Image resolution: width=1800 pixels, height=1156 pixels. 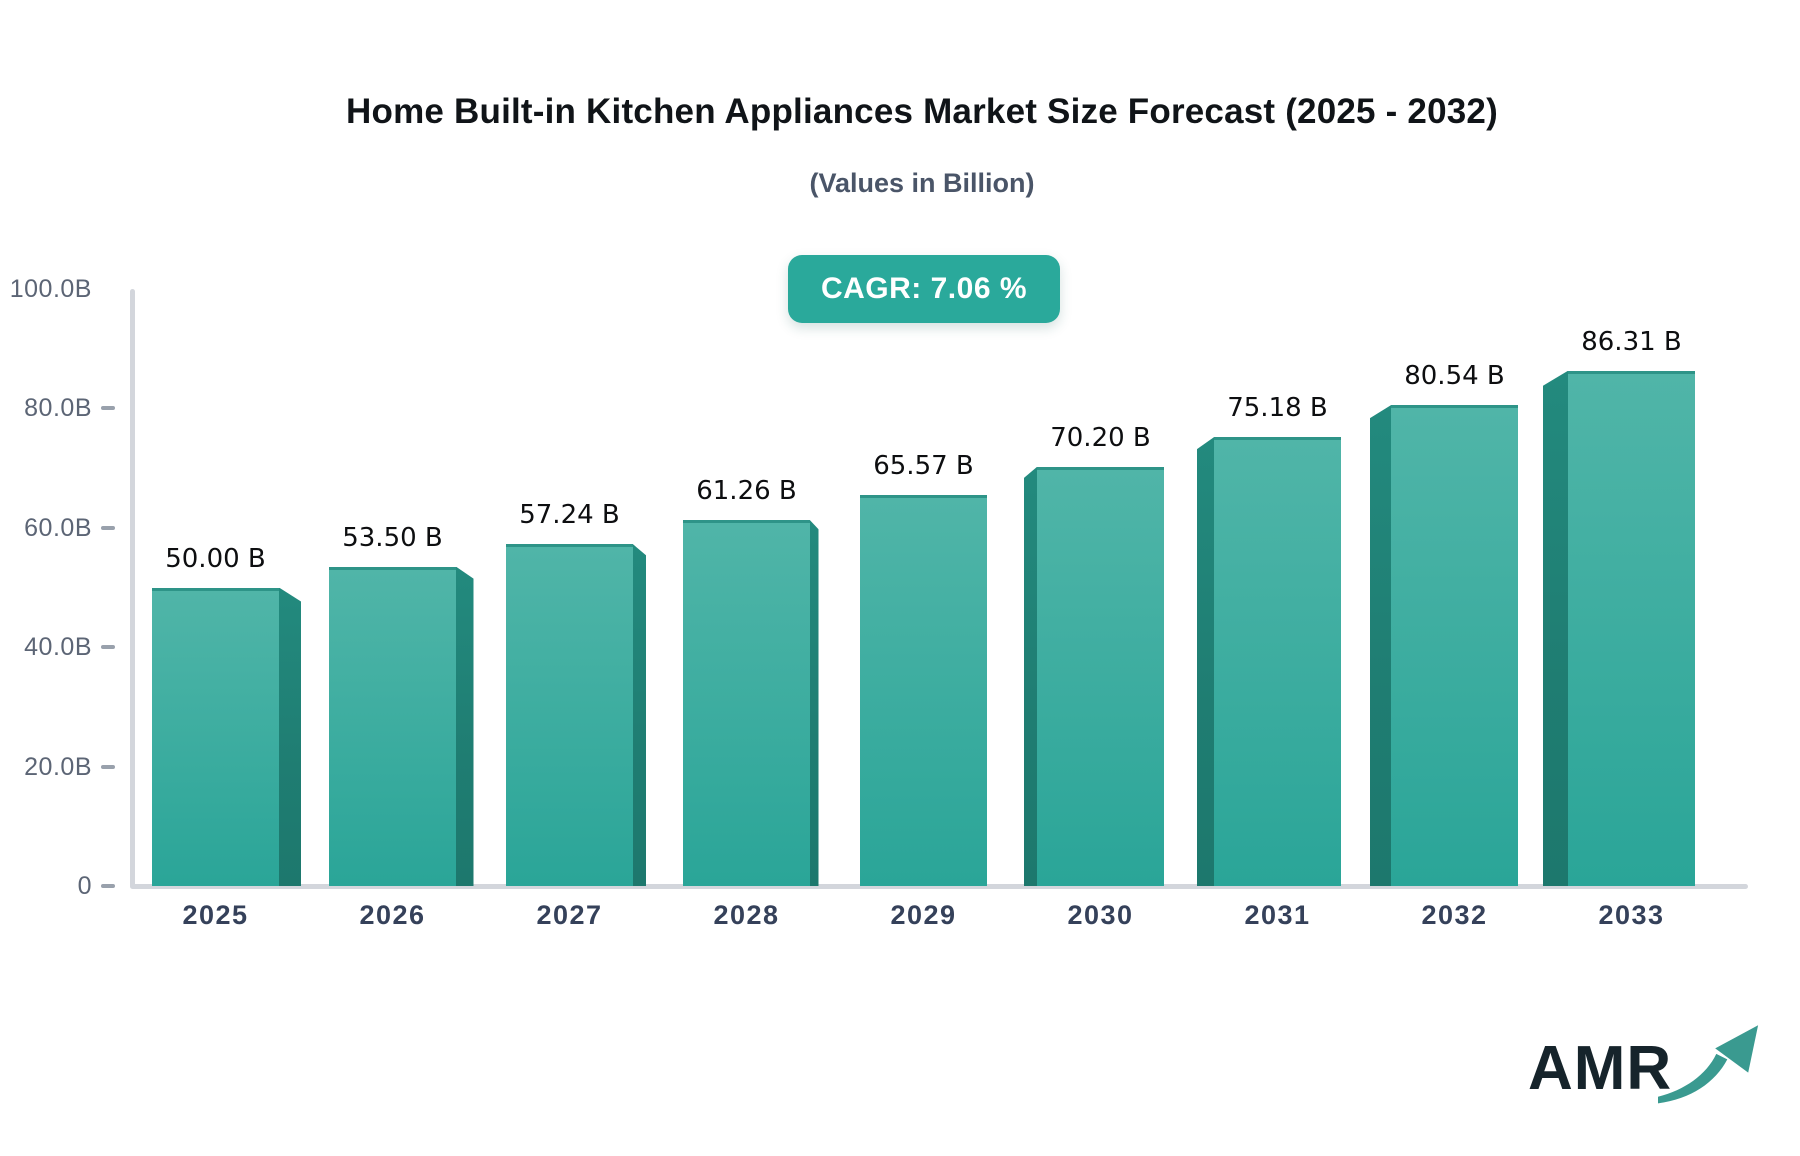 What do you see at coordinates (746, 491) in the screenshot?
I see `bar-value-label: 61.26 B` at bounding box center [746, 491].